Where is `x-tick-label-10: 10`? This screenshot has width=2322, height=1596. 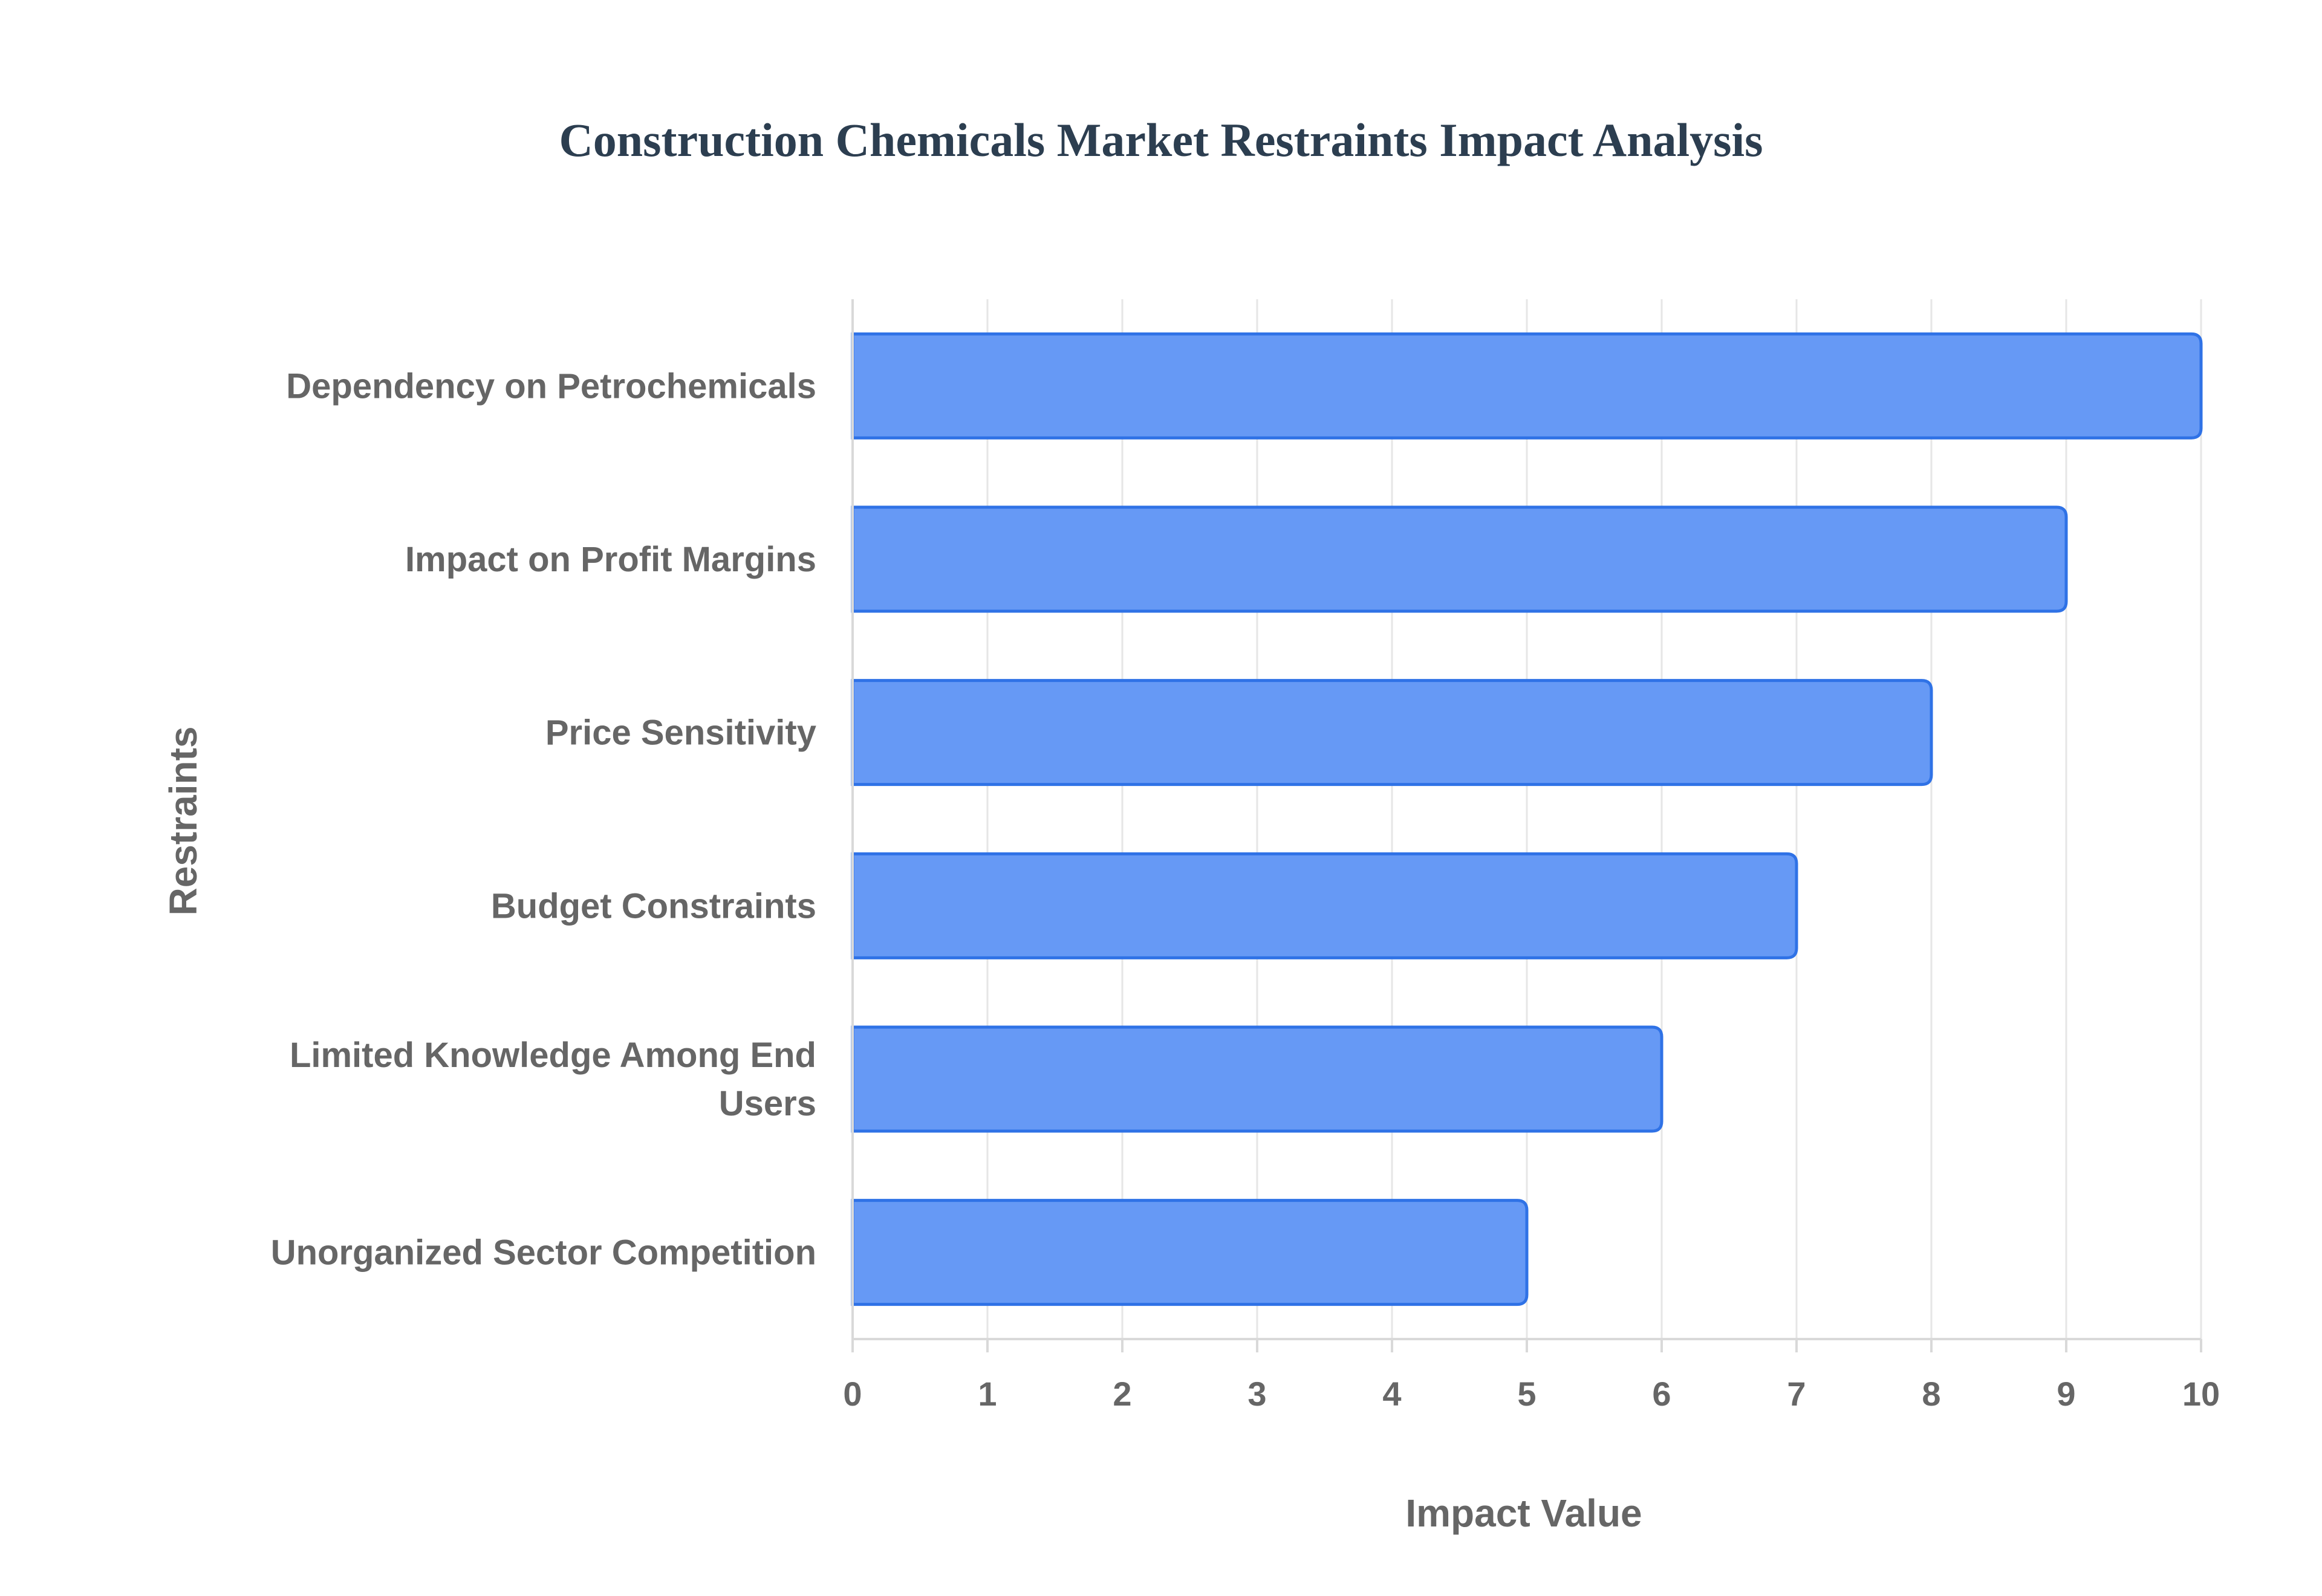
x-tick-label-10: 10 is located at coordinates (2201, 1394).